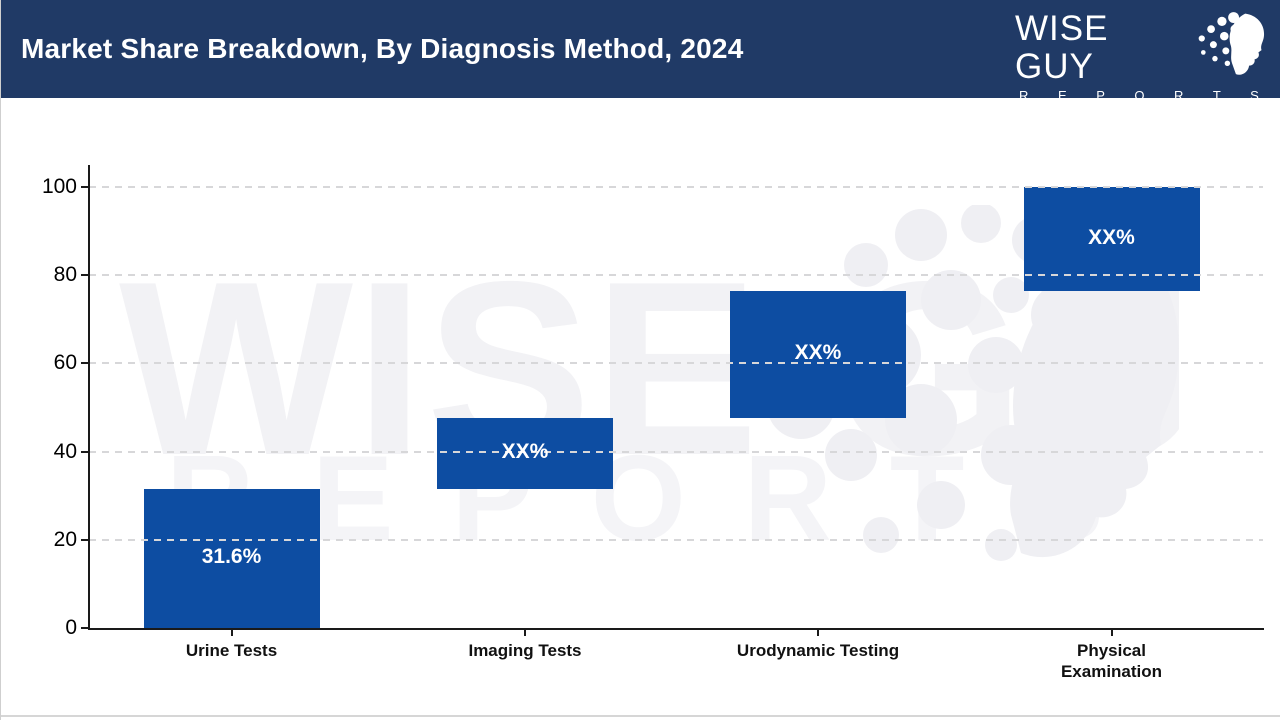 The height and width of the screenshot is (720, 1280). Describe the element at coordinates (59, 186) in the screenshot. I see `y-tick-label: 100` at that location.